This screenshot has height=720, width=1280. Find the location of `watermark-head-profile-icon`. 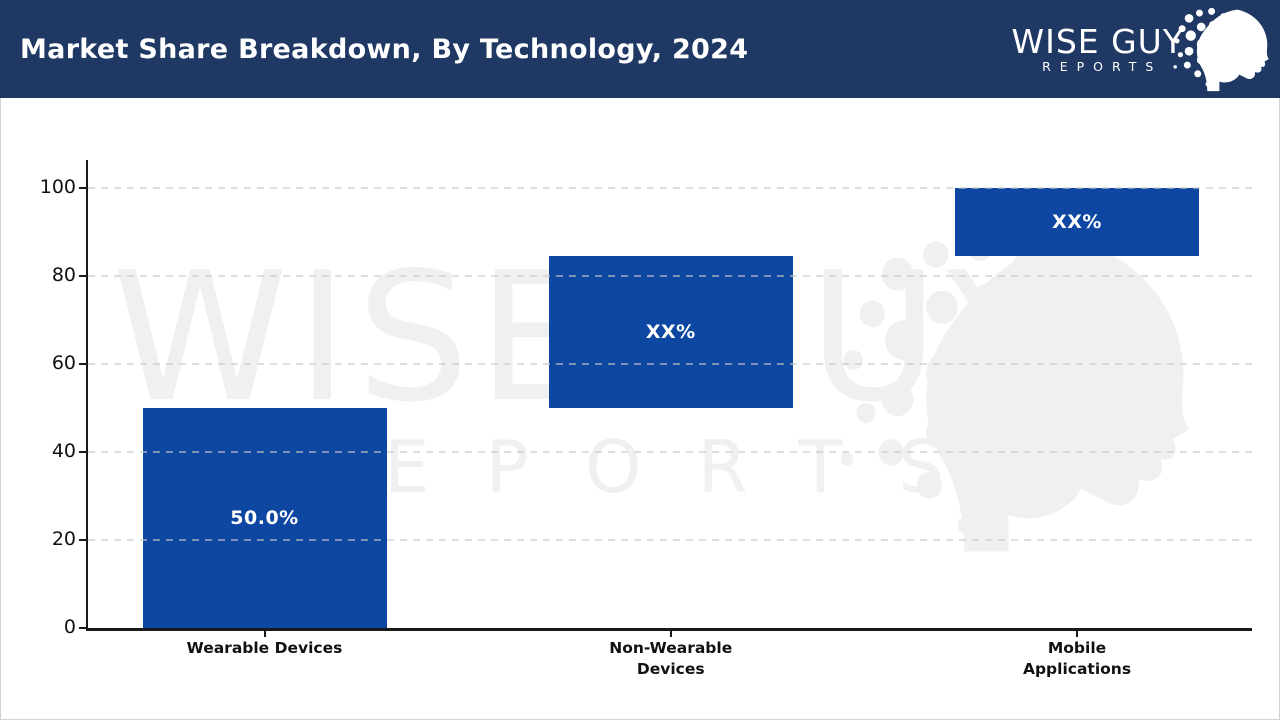

watermark-head-profile-icon is located at coordinates (1014, 393).